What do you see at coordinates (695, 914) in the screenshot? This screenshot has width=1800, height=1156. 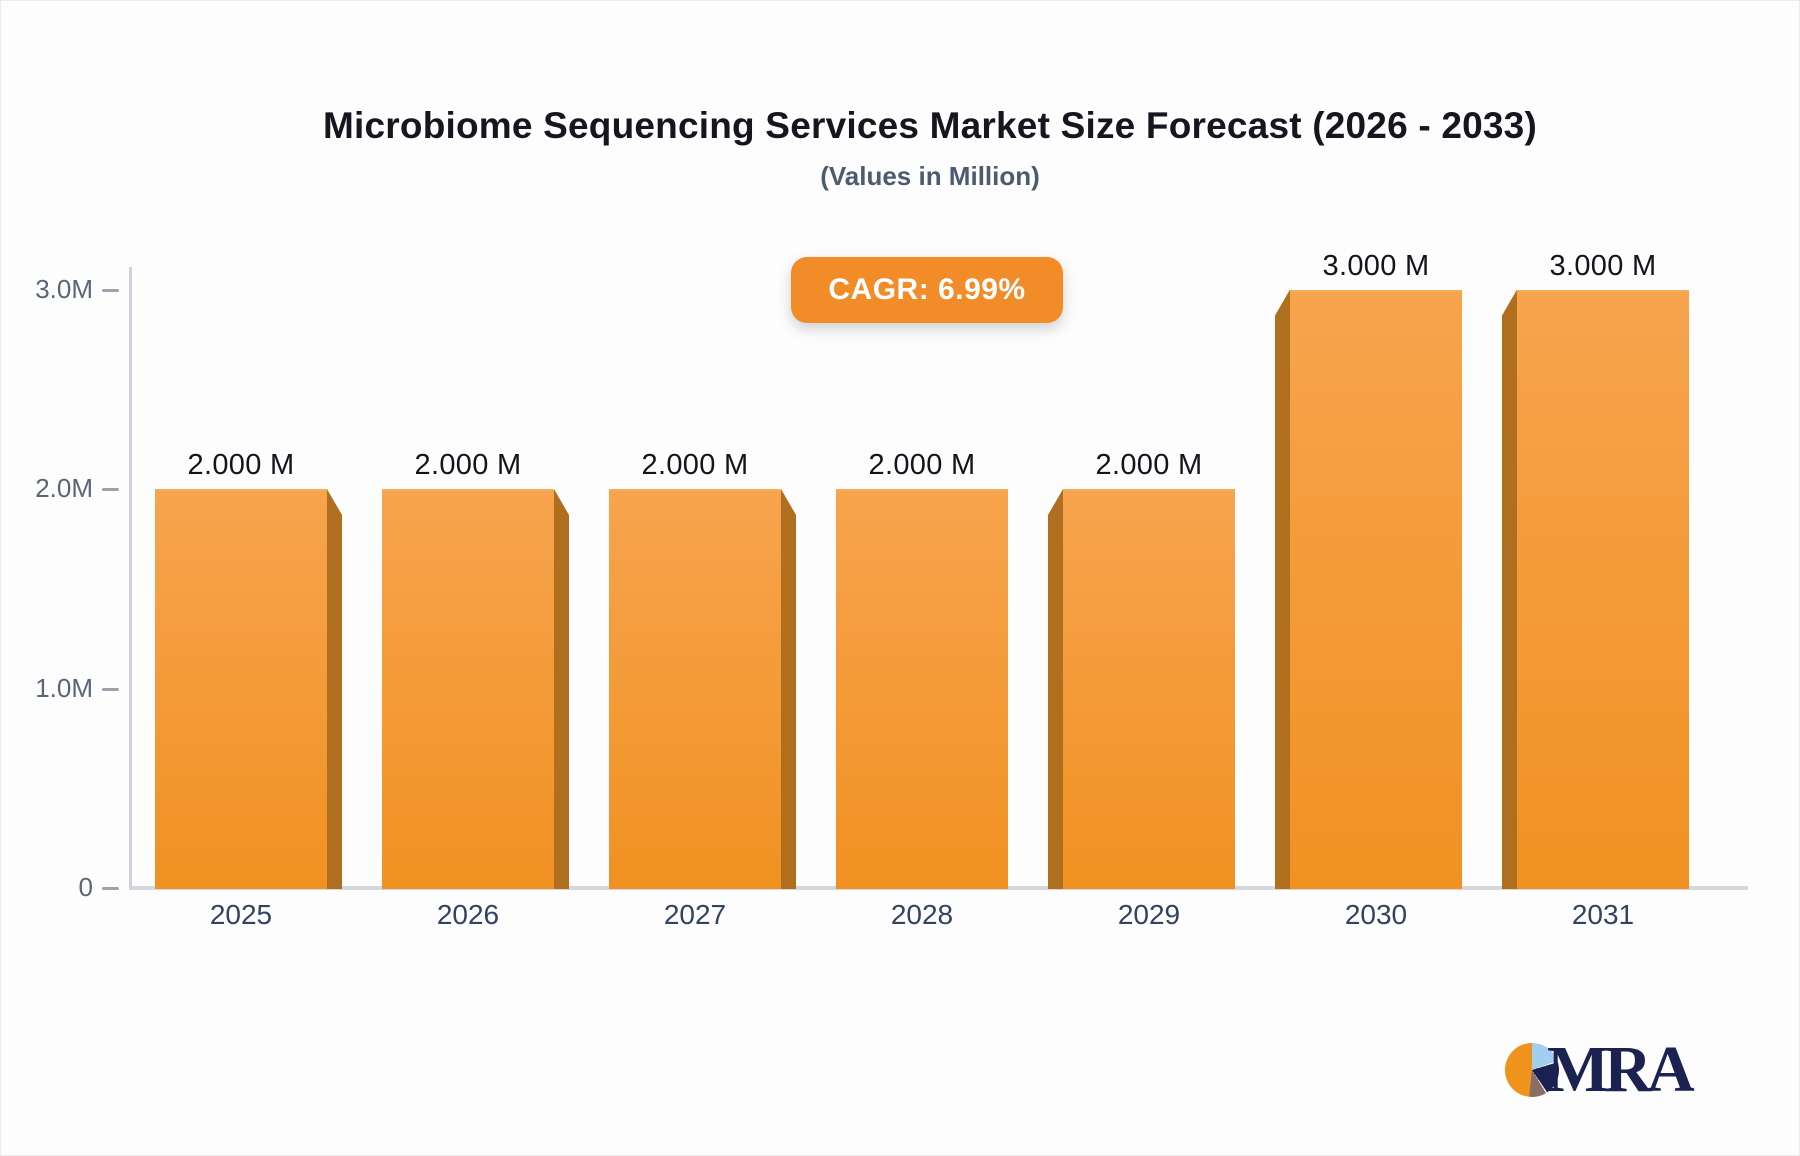 I see `x-axis-label-2027: 2027` at bounding box center [695, 914].